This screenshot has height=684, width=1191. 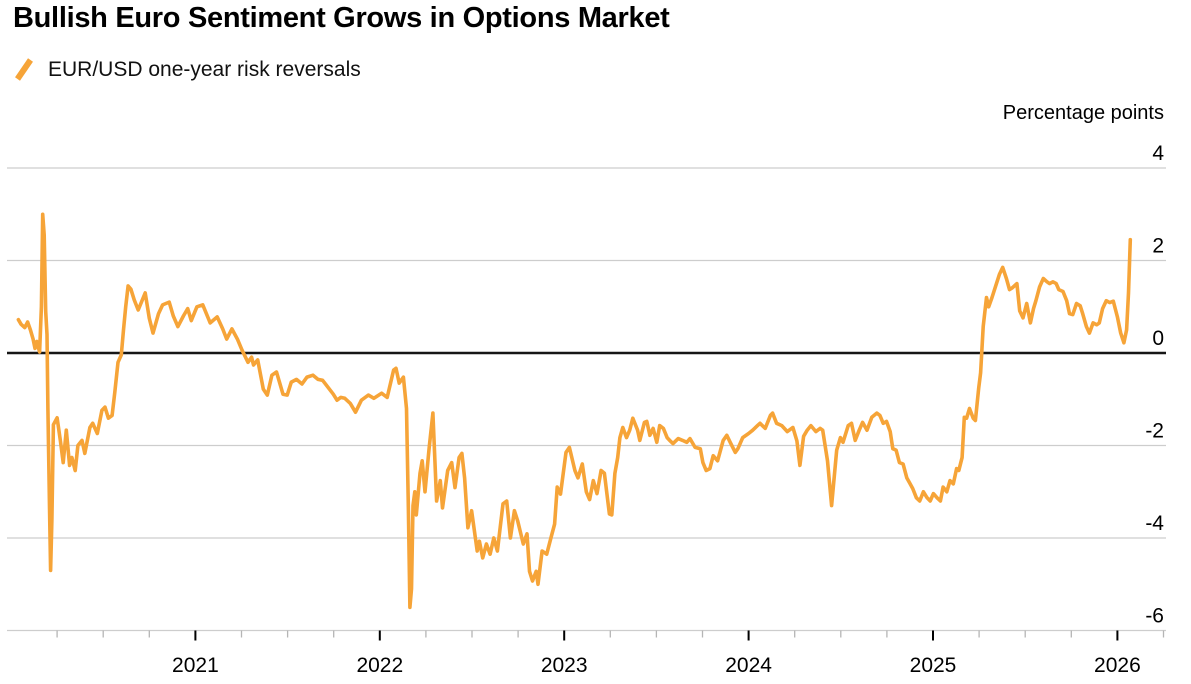 I want to click on legend: EUR/USD one-year risk reversals, so click(x=187, y=69).